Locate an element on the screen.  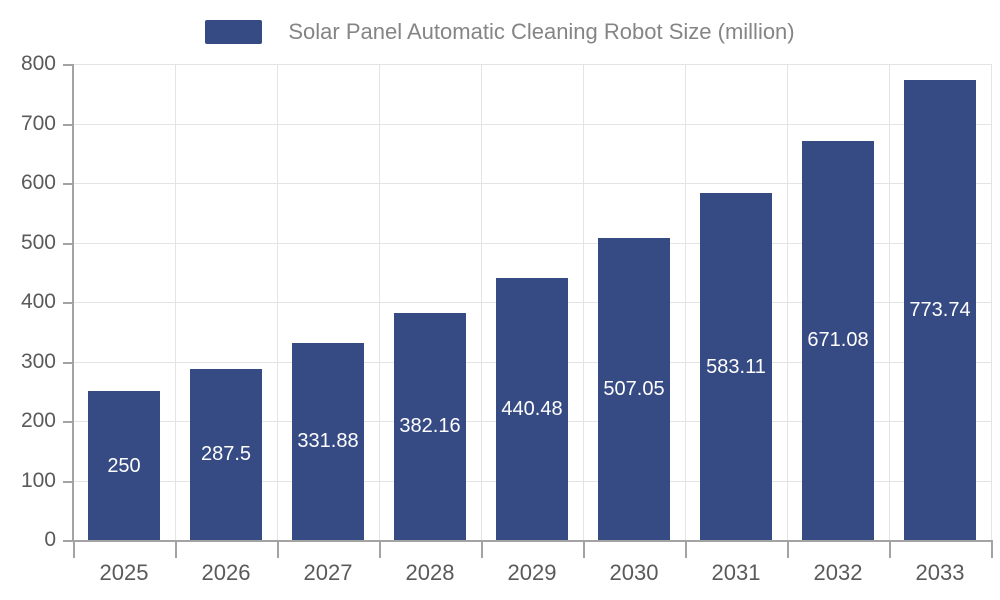
bar-value-label: 331.88 is located at coordinates (328, 441).